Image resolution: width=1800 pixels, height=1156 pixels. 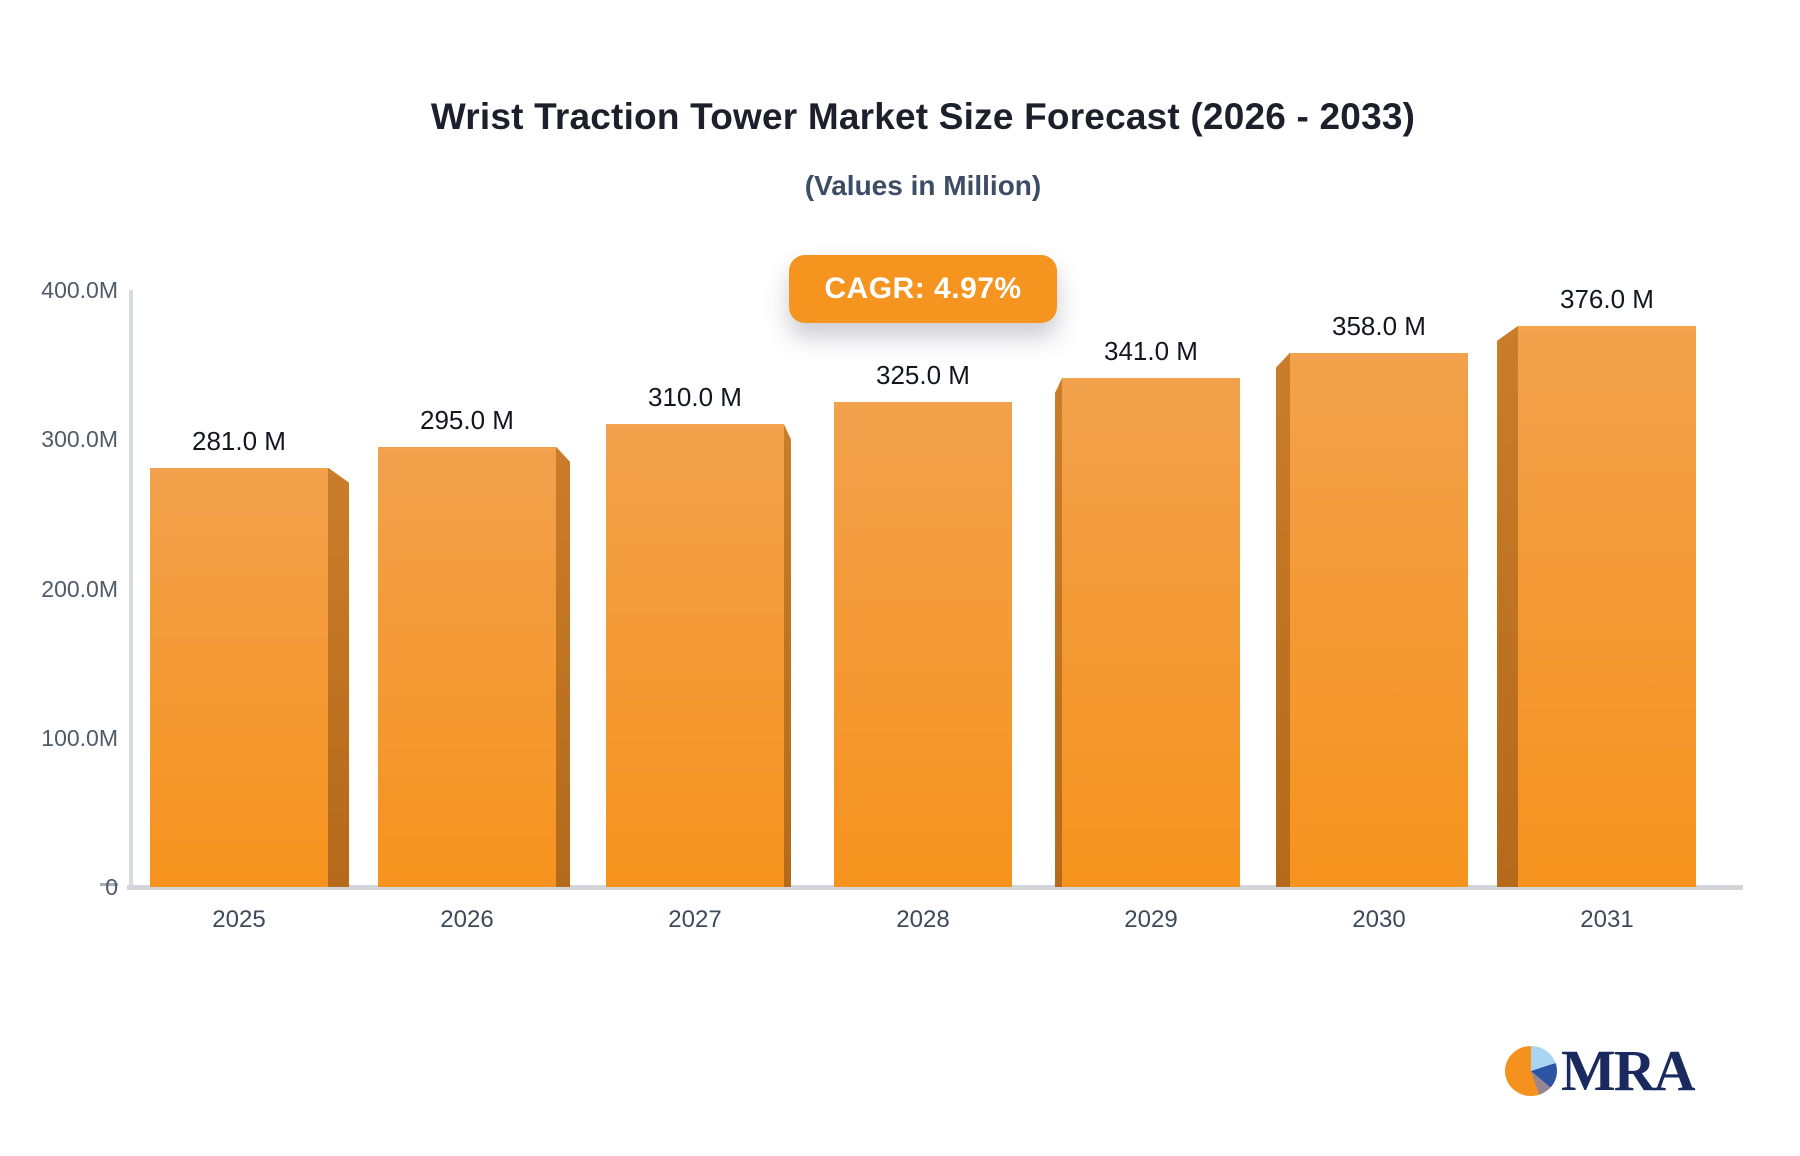 What do you see at coordinates (563, 666) in the screenshot?
I see `bar-side-2026` at bounding box center [563, 666].